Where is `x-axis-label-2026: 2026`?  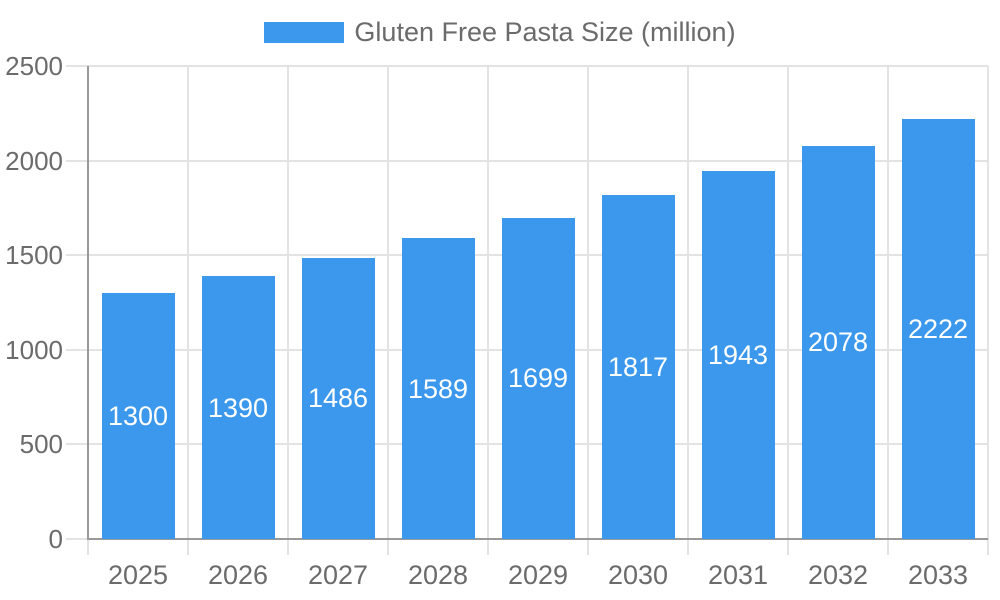 x-axis-label-2026: 2026 is located at coordinates (238, 575).